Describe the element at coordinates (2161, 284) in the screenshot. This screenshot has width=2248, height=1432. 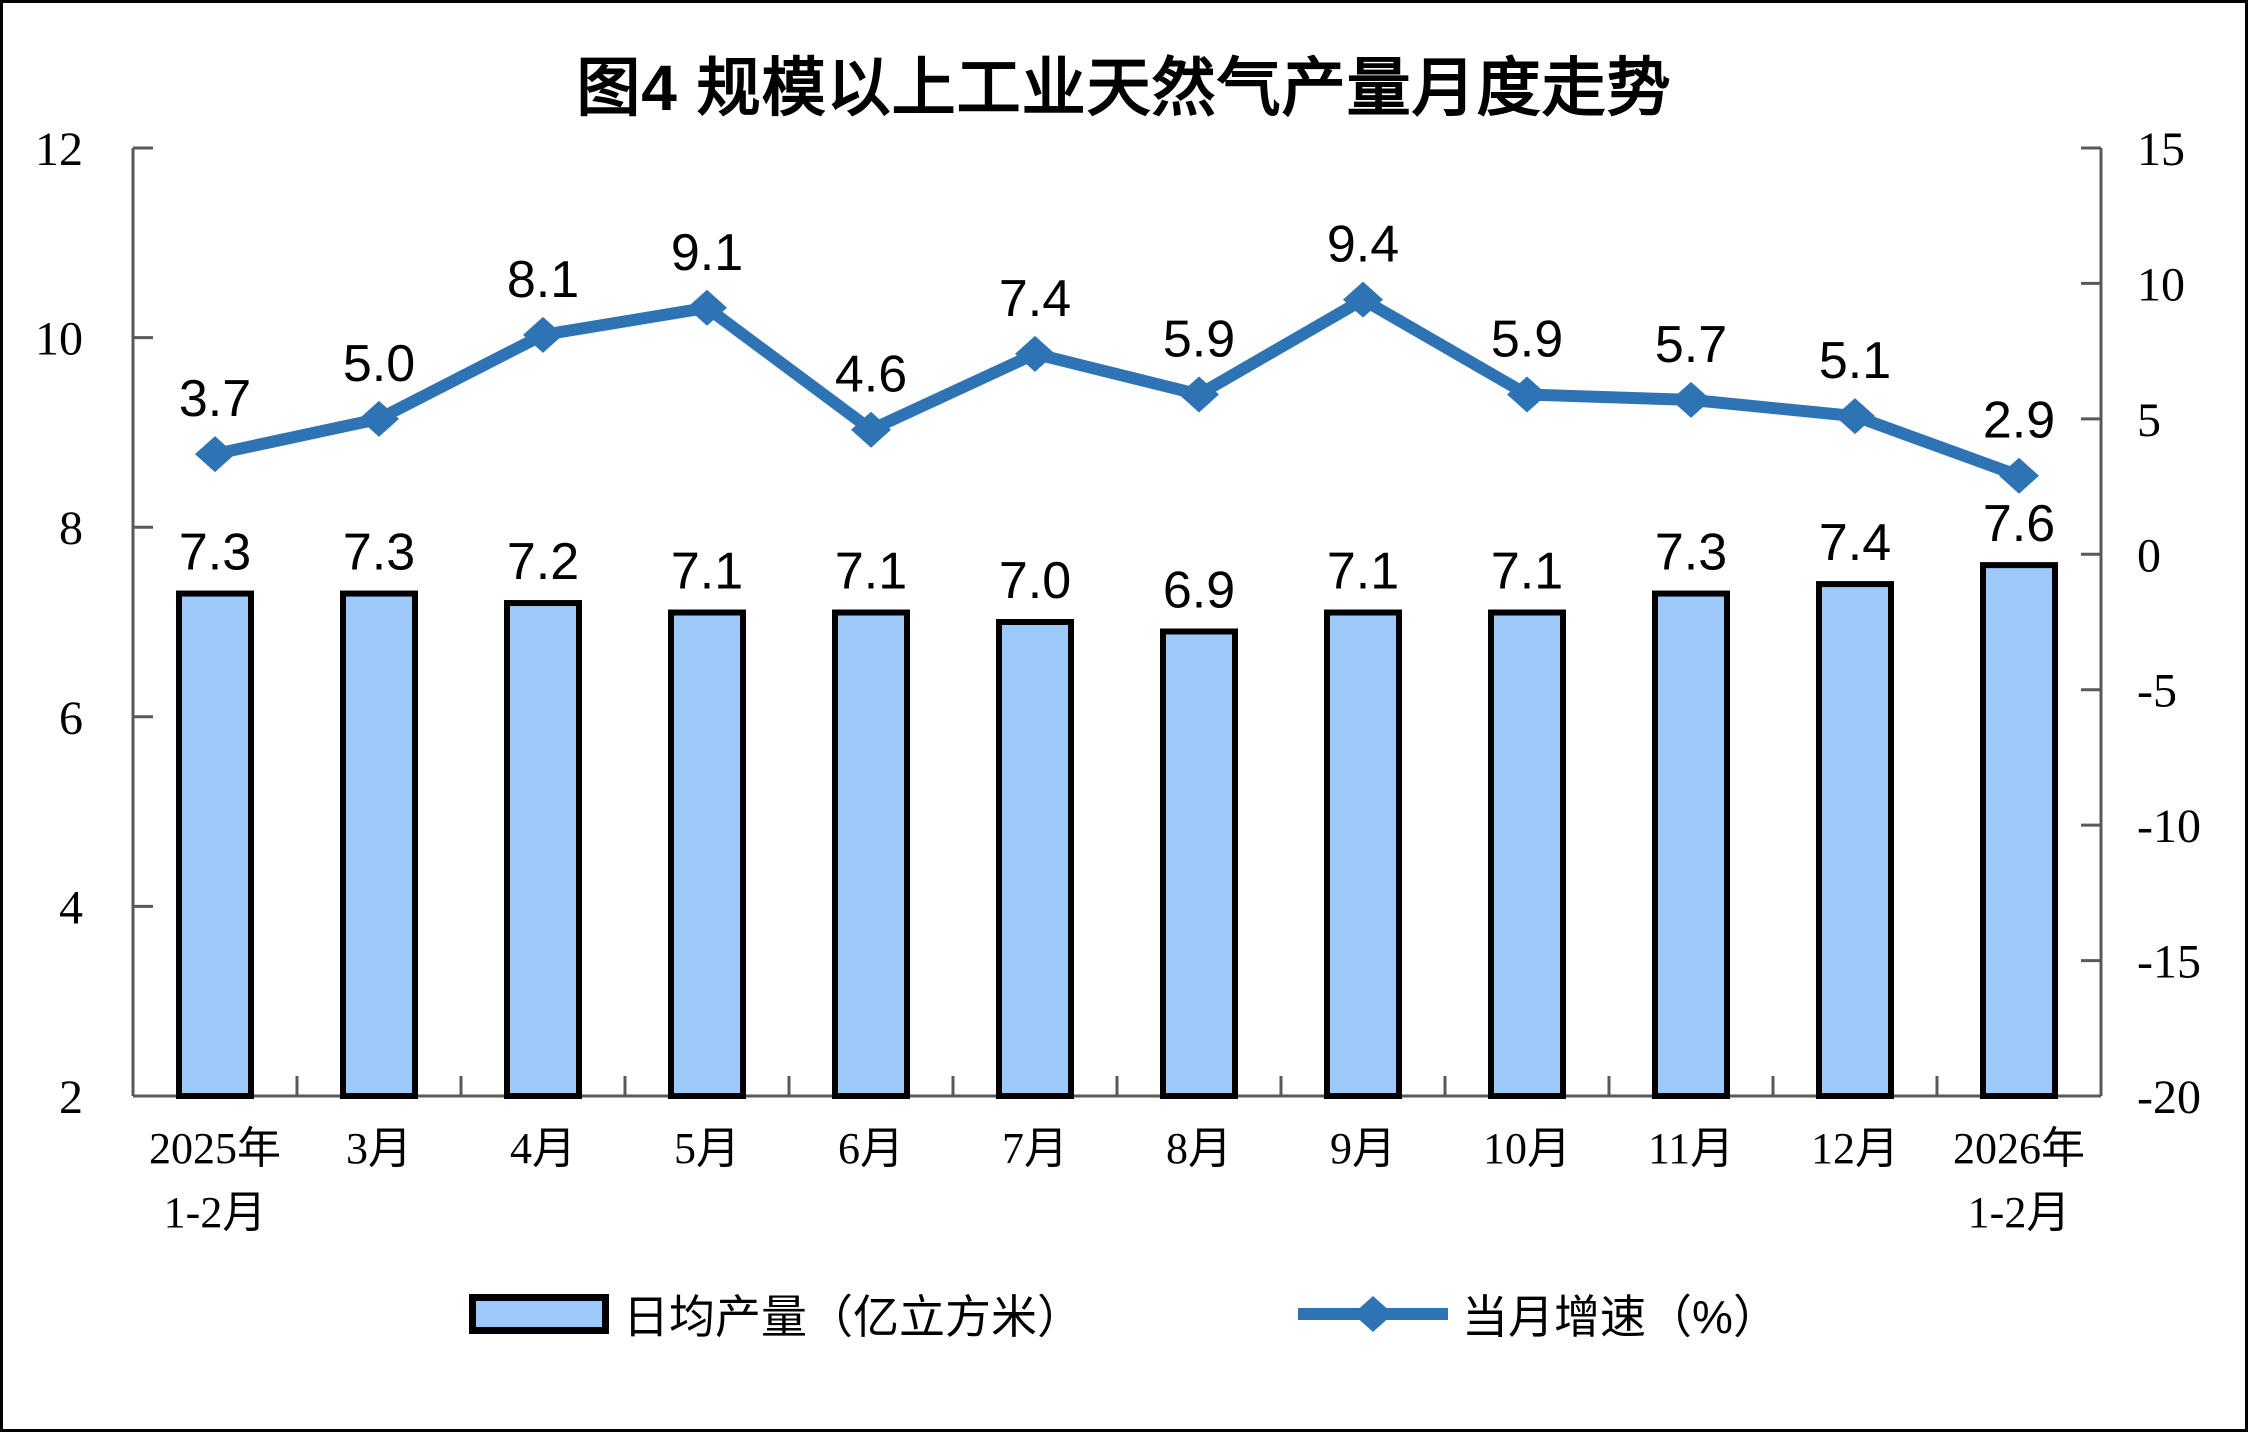
I see `right-axis-tick-label: 10` at that location.